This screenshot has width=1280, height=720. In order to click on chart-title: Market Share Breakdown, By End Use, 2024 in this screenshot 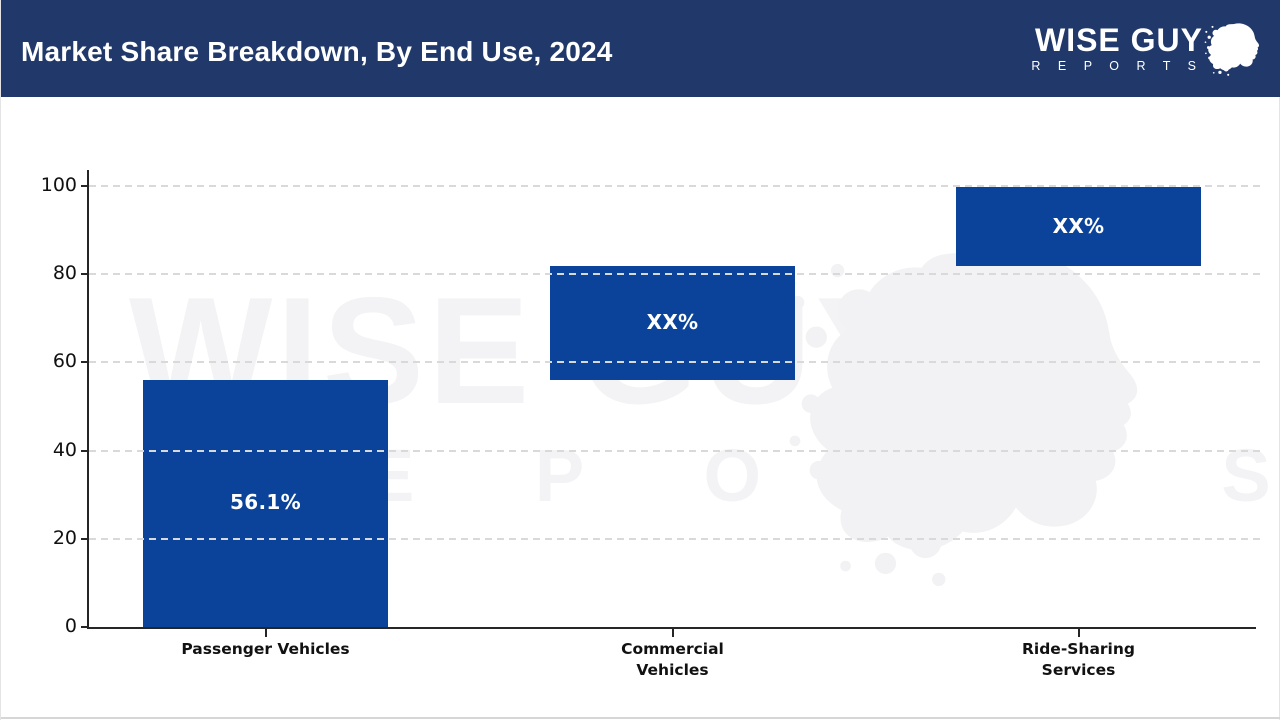, I will do `click(317, 51)`.